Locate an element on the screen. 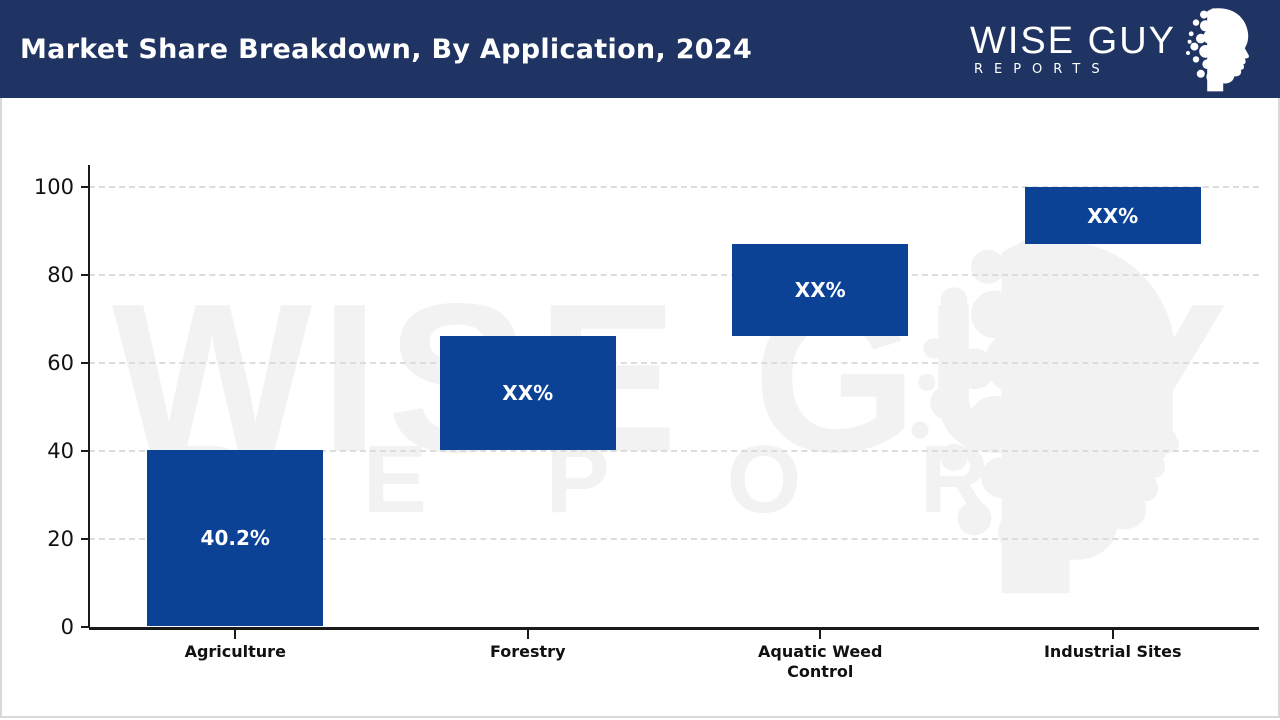 The width and height of the screenshot is (1280, 720). brand-logo: WISE GUY REPORTS is located at coordinates (1112, 49).